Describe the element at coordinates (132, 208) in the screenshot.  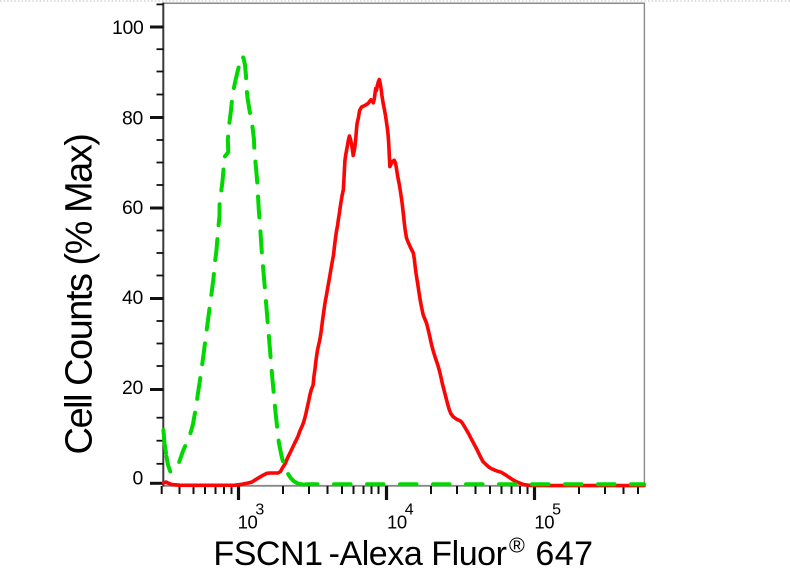
I see `svg-text: 60` at that location.